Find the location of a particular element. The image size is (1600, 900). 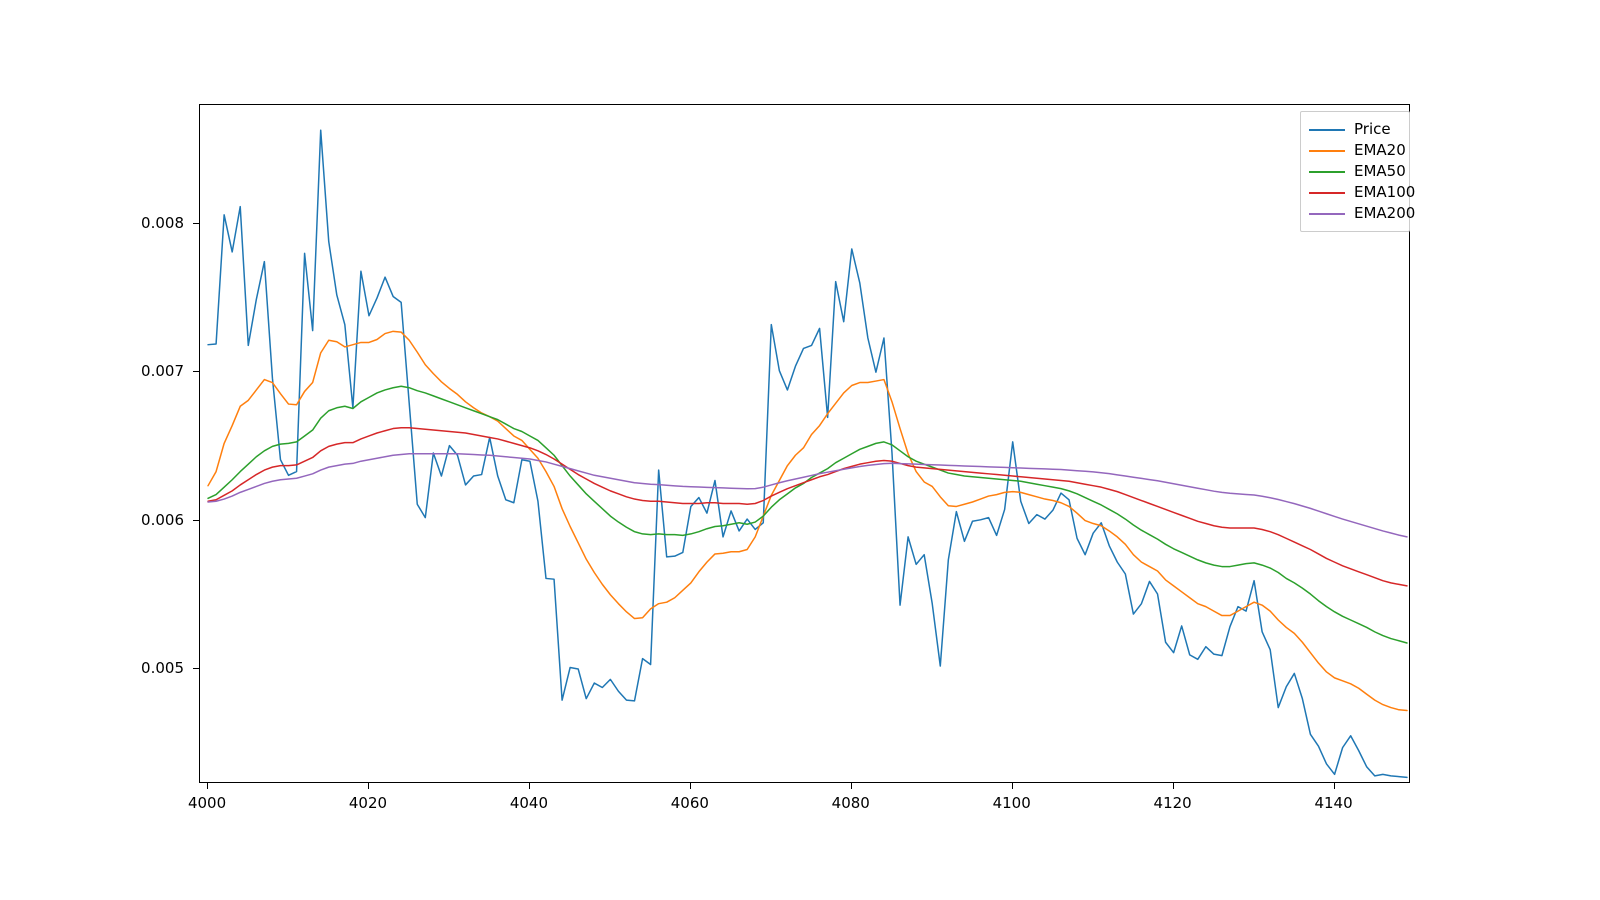

legend-item-price: Price is located at coordinates (1354, 129).